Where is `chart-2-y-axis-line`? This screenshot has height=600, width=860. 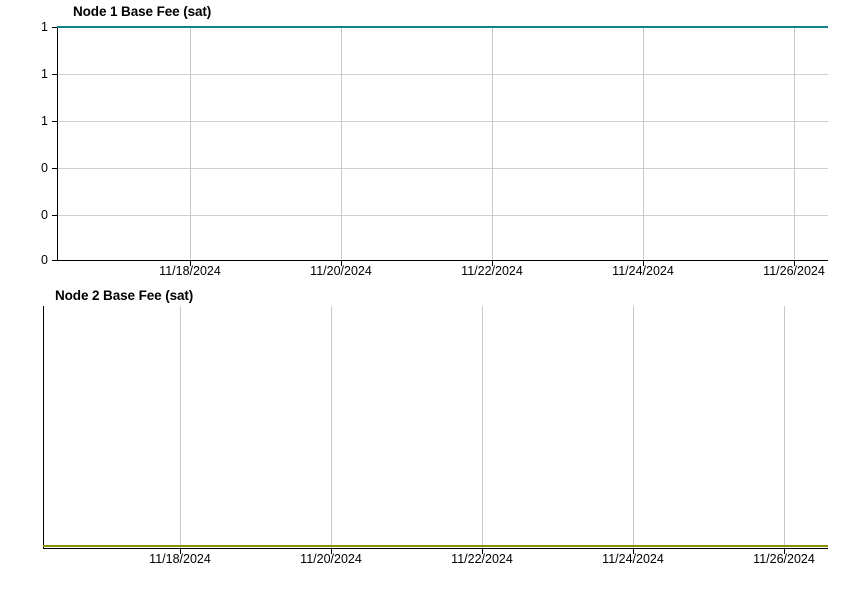
chart-2-y-axis-line is located at coordinates (43, 427).